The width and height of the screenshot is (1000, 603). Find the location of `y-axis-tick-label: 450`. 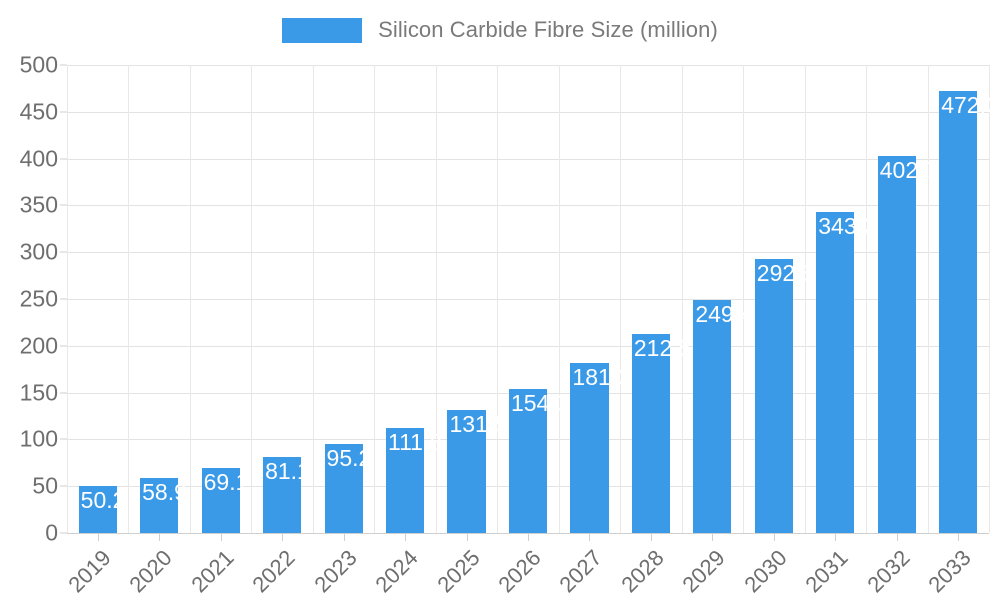

y-axis-tick-label: 450 is located at coordinates (38, 111).